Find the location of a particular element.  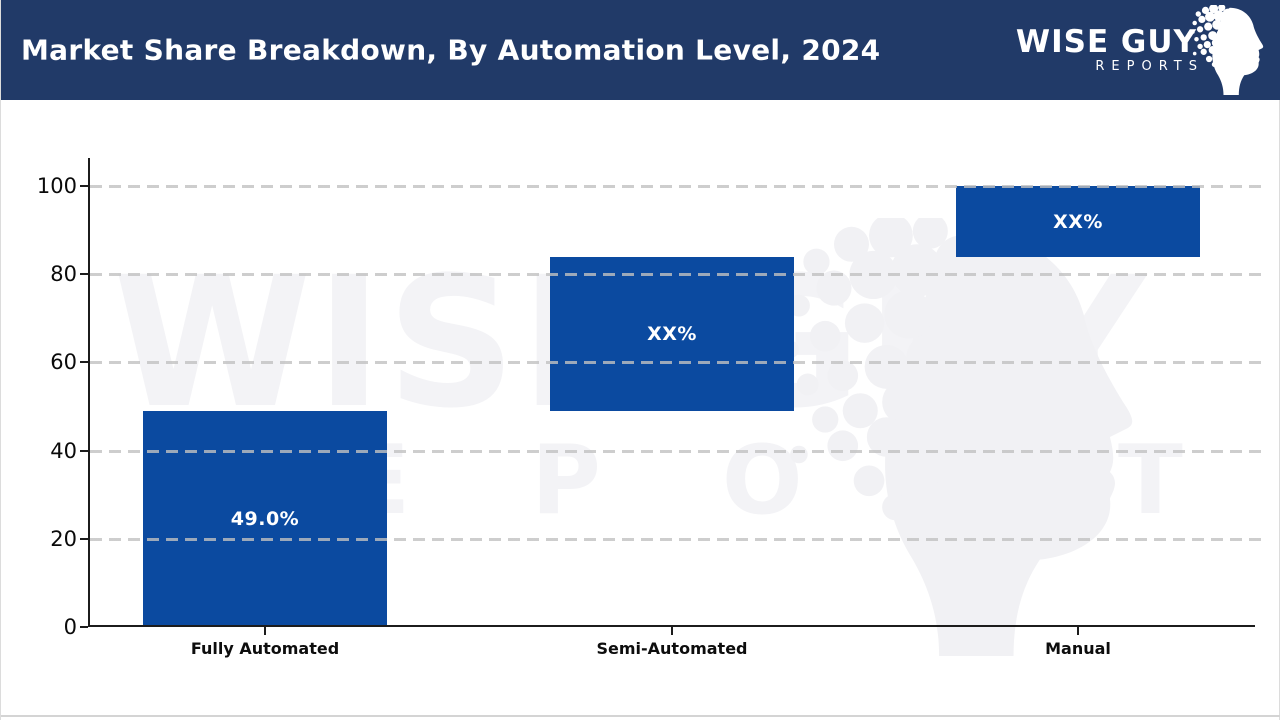

x-category-label: Fully Automated is located at coordinates (265, 648).